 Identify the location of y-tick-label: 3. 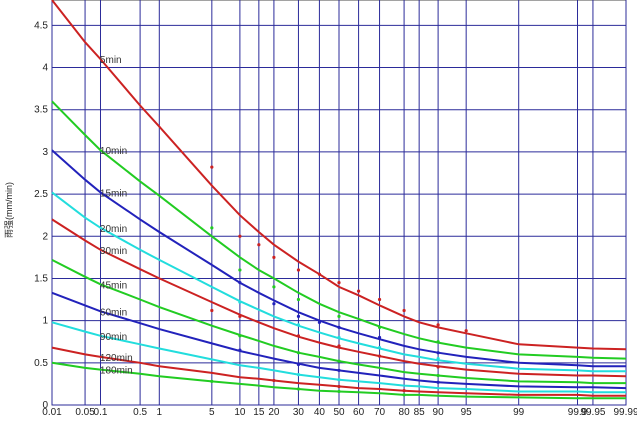
(45, 152).